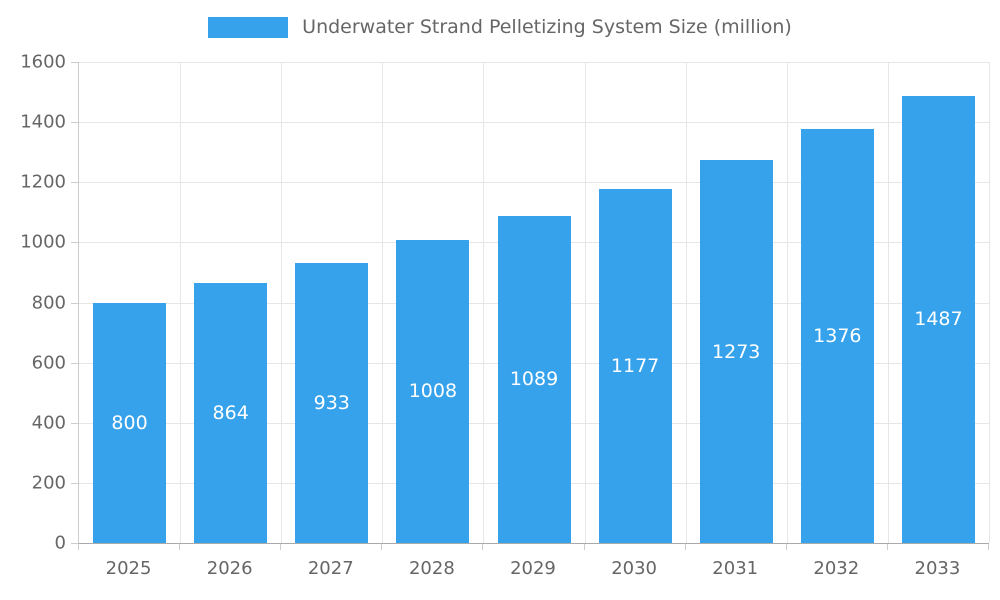  What do you see at coordinates (43, 182) in the screenshot?
I see `y-axis-label: 1200` at bounding box center [43, 182].